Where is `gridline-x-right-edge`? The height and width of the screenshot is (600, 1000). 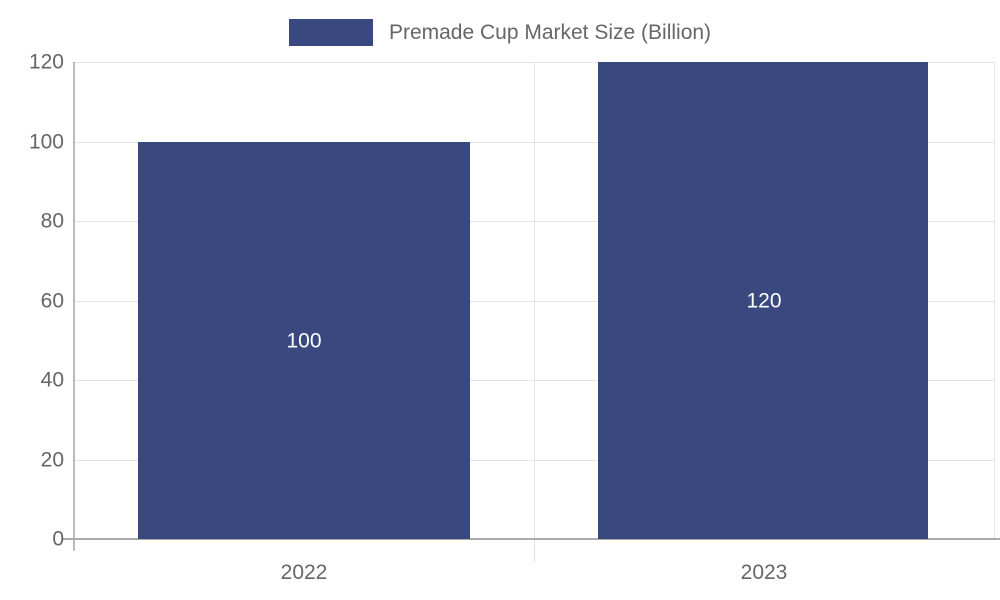
gridline-x-right-edge is located at coordinates (994, 300).